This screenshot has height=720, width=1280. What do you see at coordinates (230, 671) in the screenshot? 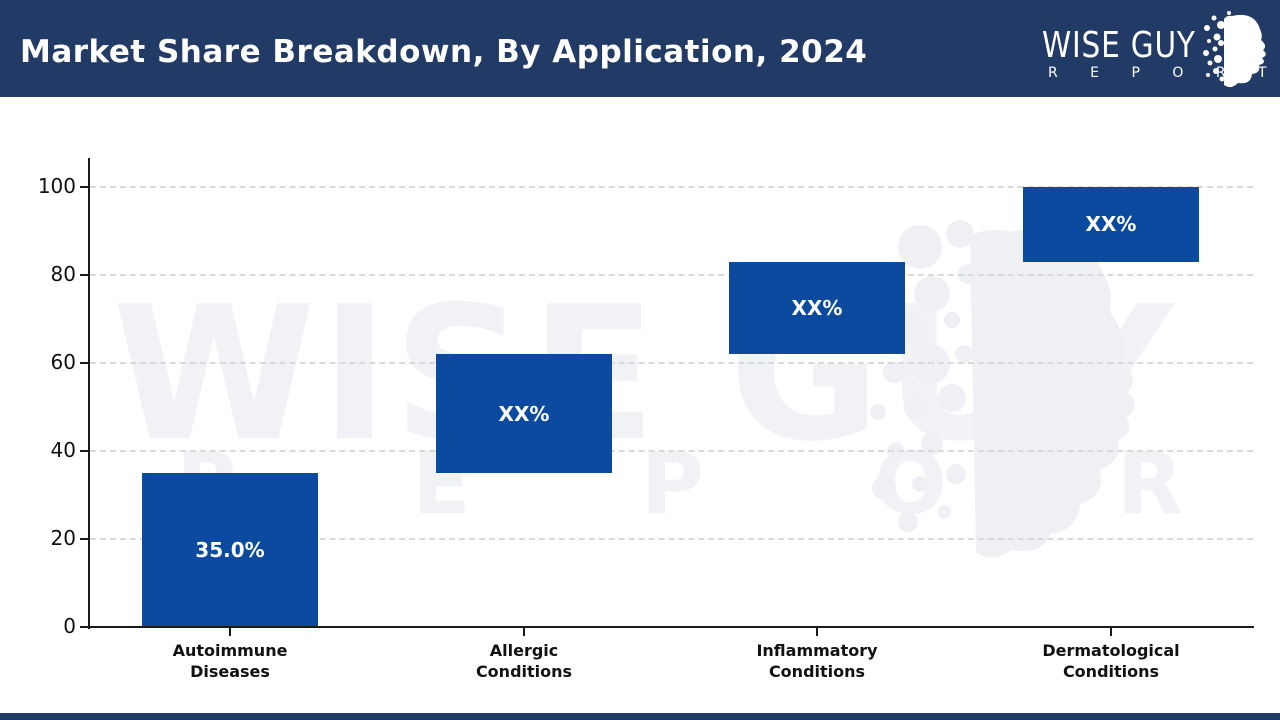
I see `x-category-line2: Diseases` at bounding box center [230, 671].